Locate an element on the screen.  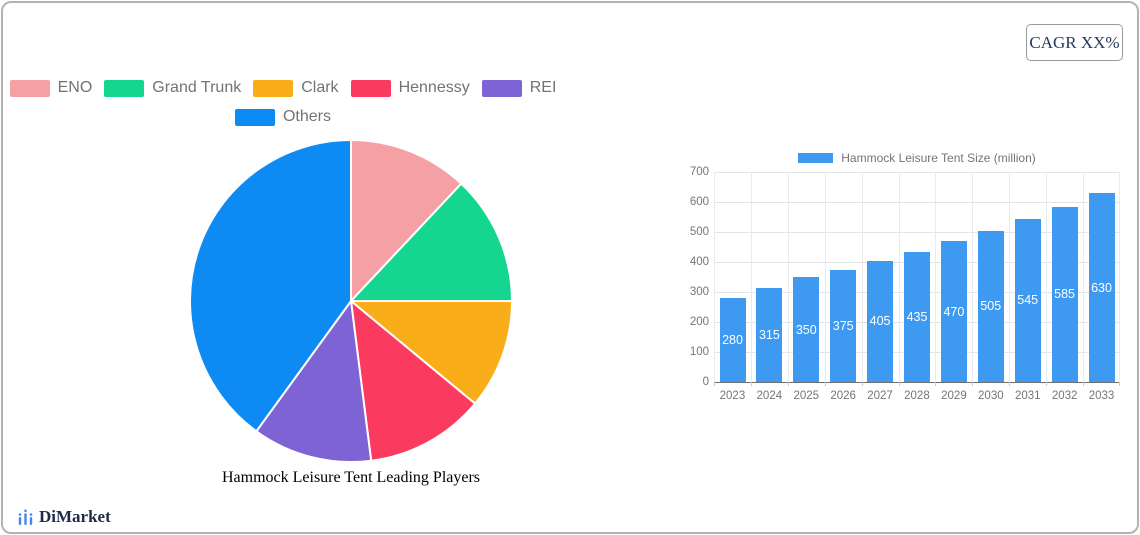
pie-legend-row: ENO Grand Trunk Clark Hennessy REI is located at coordinates (283, 88).